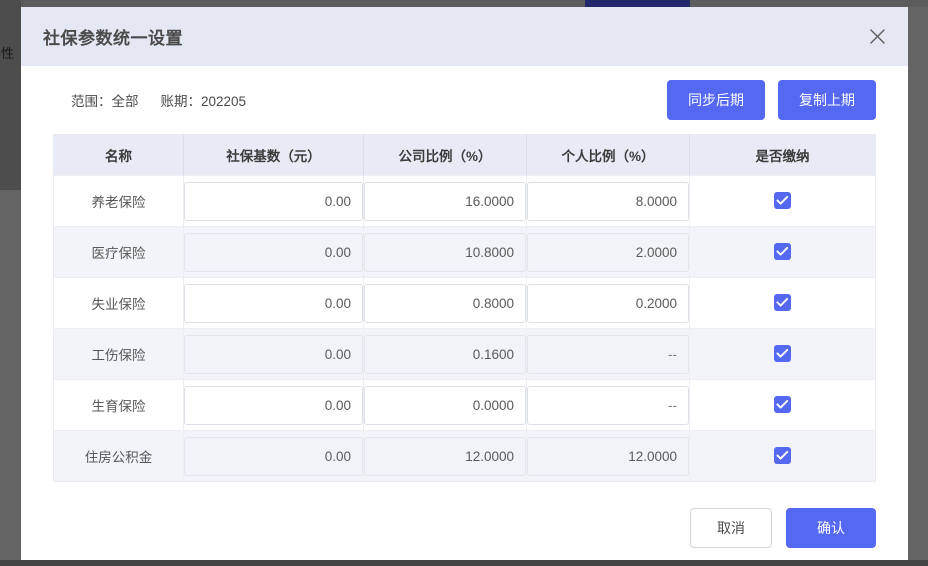 The width and height of the screenshot is (928, 566). What do you see at coordinates (782, 155) in the screenshot?
I see `column-header-paid: 是否缴纳` at bounding box center [782, 155].